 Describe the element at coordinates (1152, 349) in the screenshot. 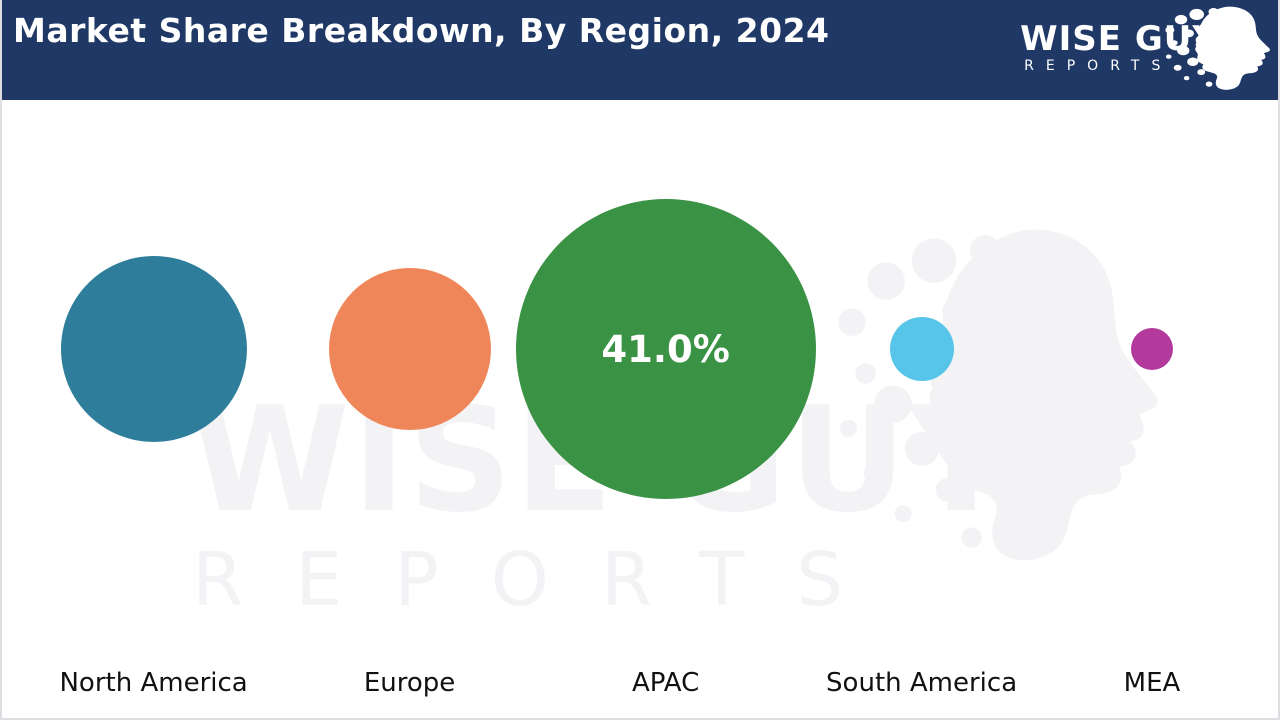

I see `bubble-mea` at that location.